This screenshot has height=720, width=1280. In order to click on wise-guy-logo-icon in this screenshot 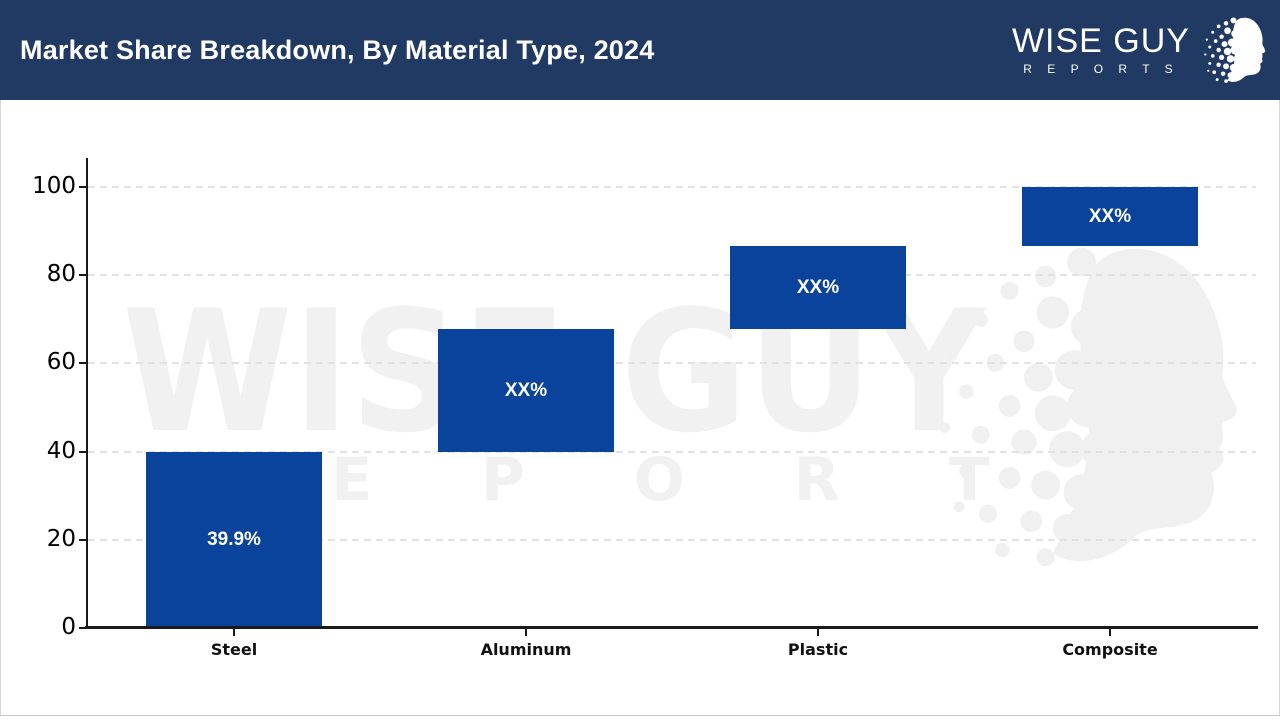, I will do `click(1229, 50)`.